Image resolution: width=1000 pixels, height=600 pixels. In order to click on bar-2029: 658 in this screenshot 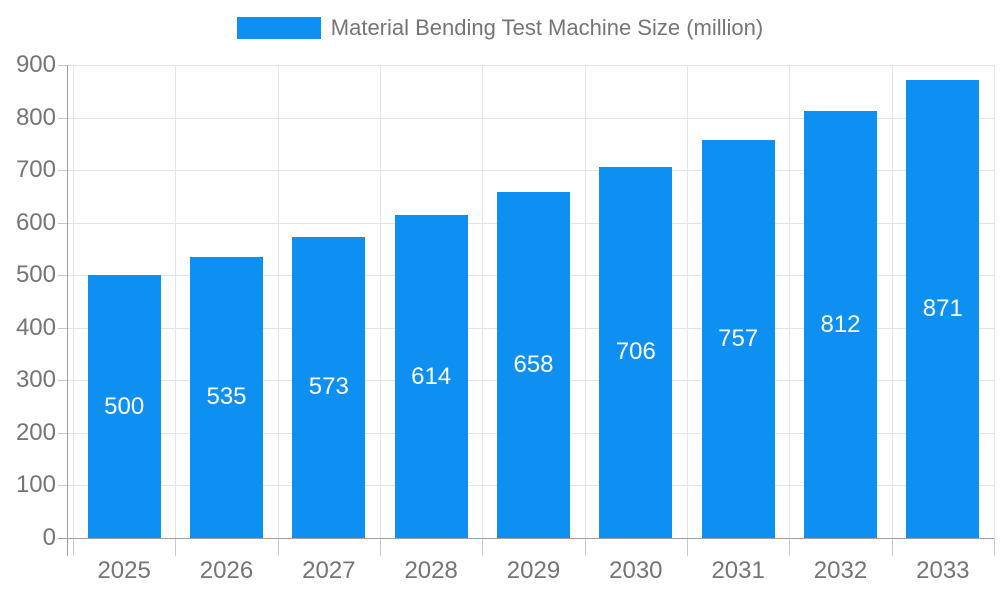, I will do `click(533, 365)`.